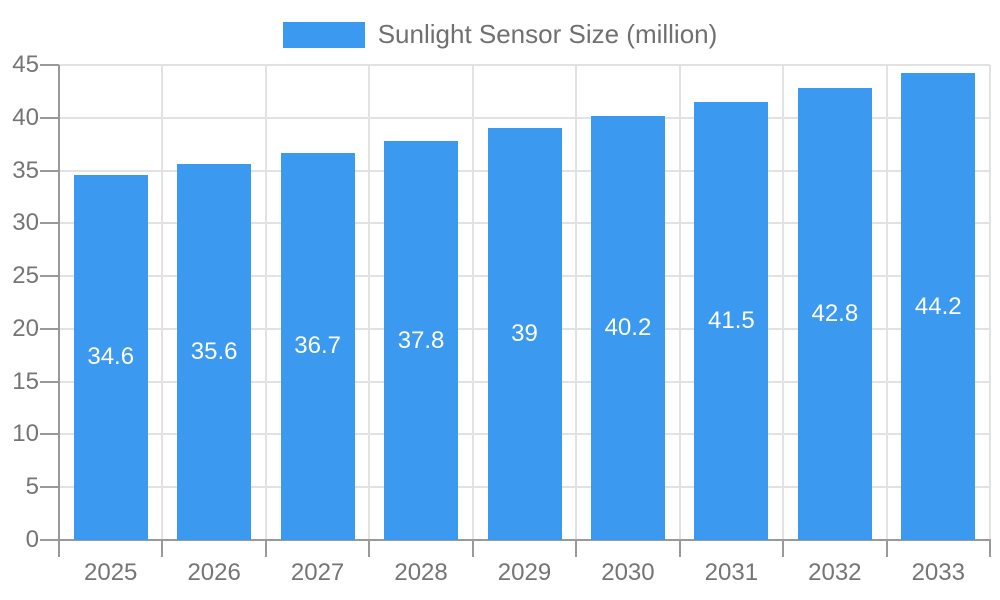  Describe the element at coordinates (835, 572) in the screenshot. I see `x-axis-tick-label: 2032` at that location.